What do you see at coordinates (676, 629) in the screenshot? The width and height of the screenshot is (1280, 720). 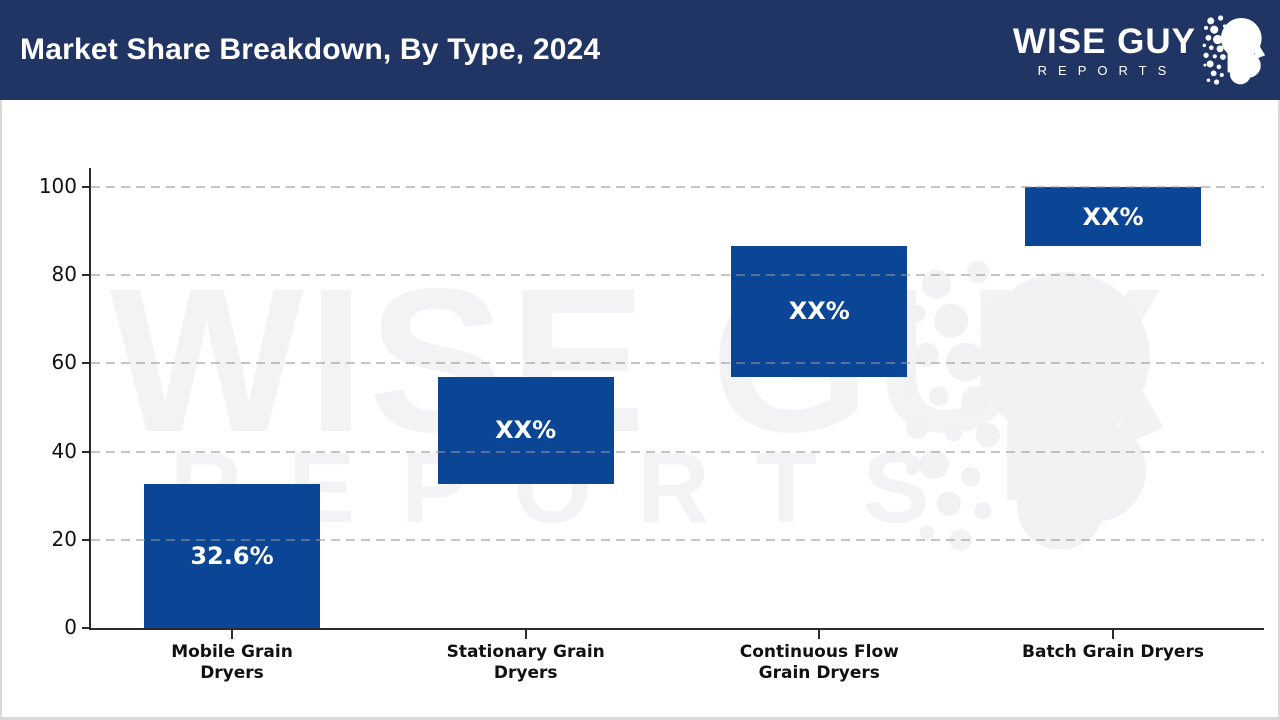 I see `x-axis-line` at bounding box center [676, 629].